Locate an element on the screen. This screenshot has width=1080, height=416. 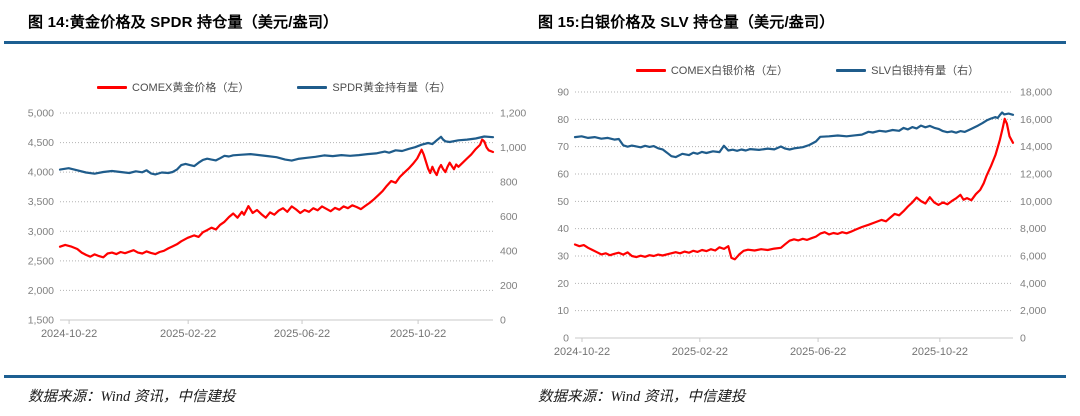
left-axis-tick-label: 20 is located at coordinates (563, 284).